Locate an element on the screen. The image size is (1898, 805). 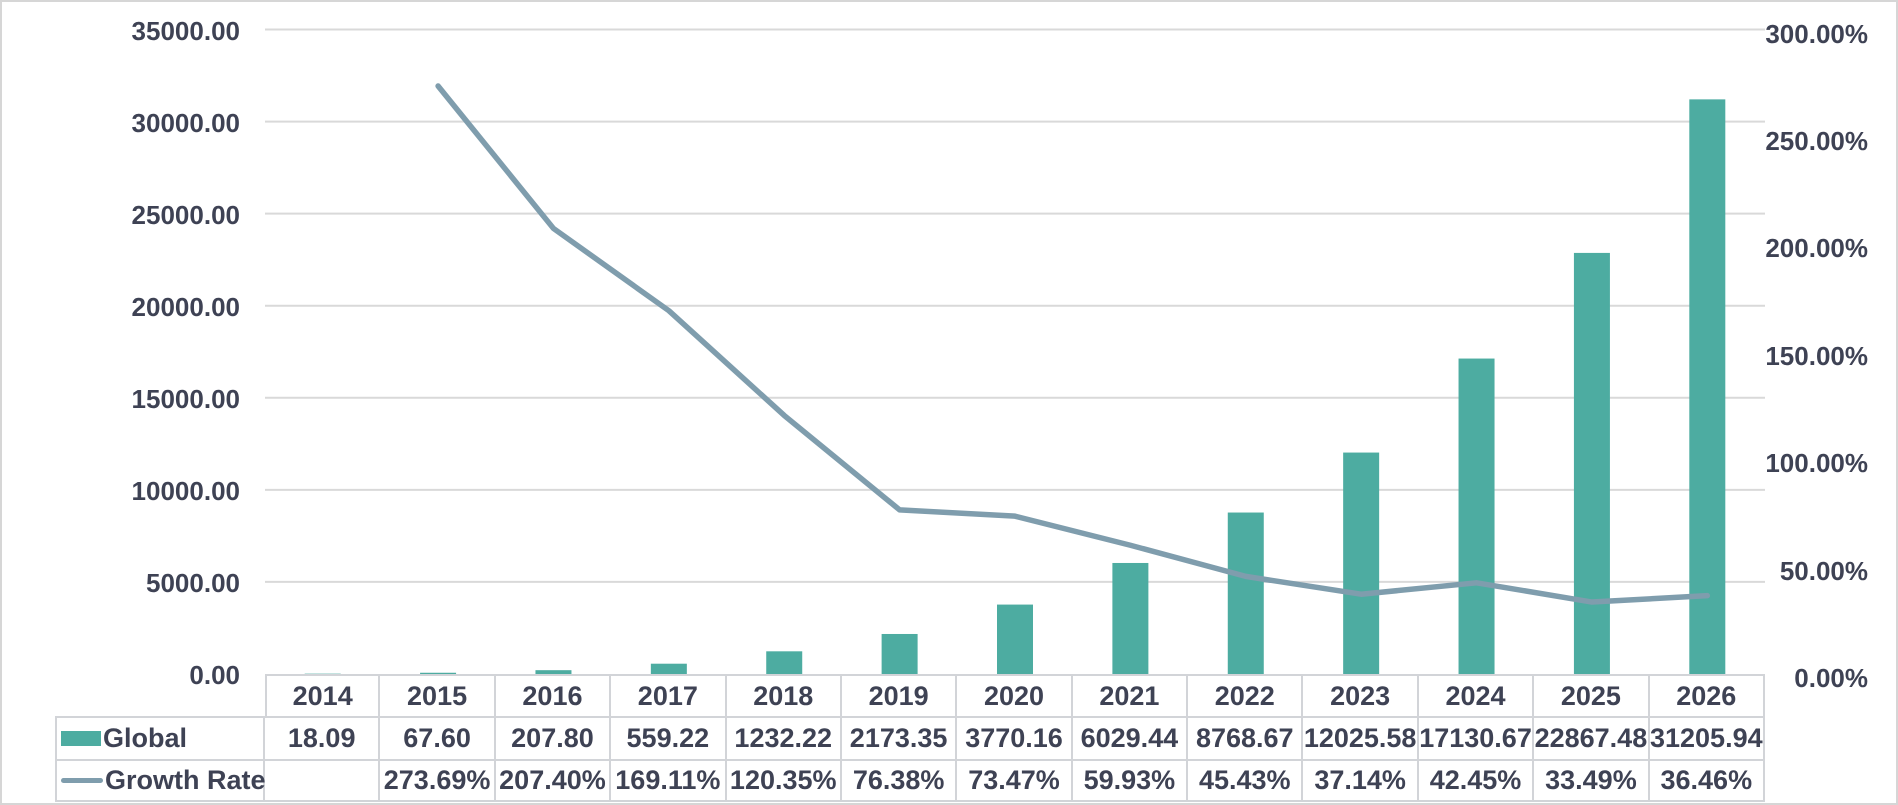
table-cell-global-2020: 3770.16 is located at coordinates (1015, 739).